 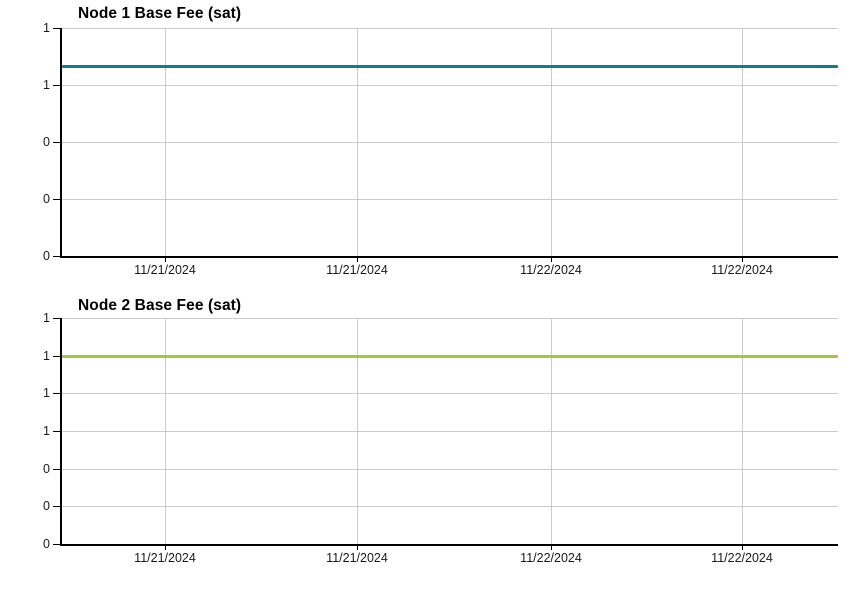 I want to click on series-line-node2, so click(x=450, y=356).